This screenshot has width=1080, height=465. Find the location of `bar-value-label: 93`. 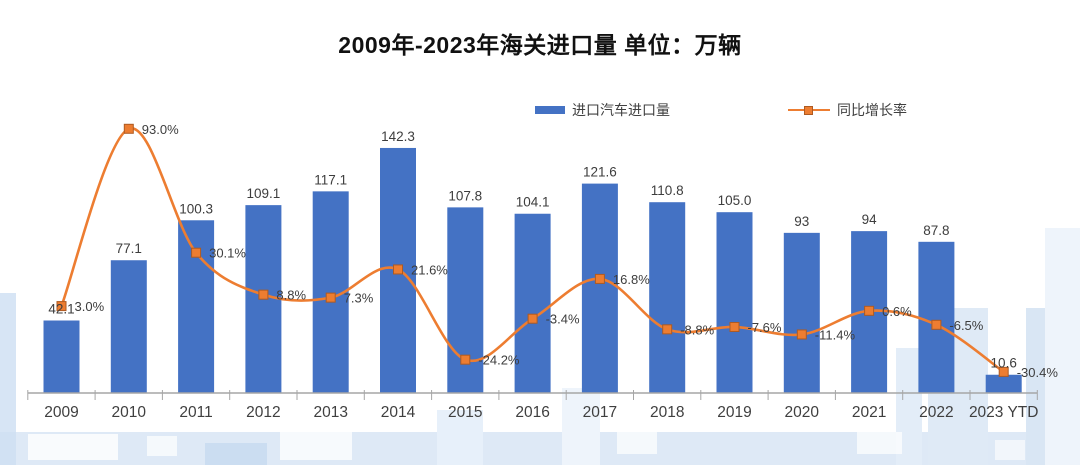

bar-value-label: 93 is located at coordinates (801, 221).